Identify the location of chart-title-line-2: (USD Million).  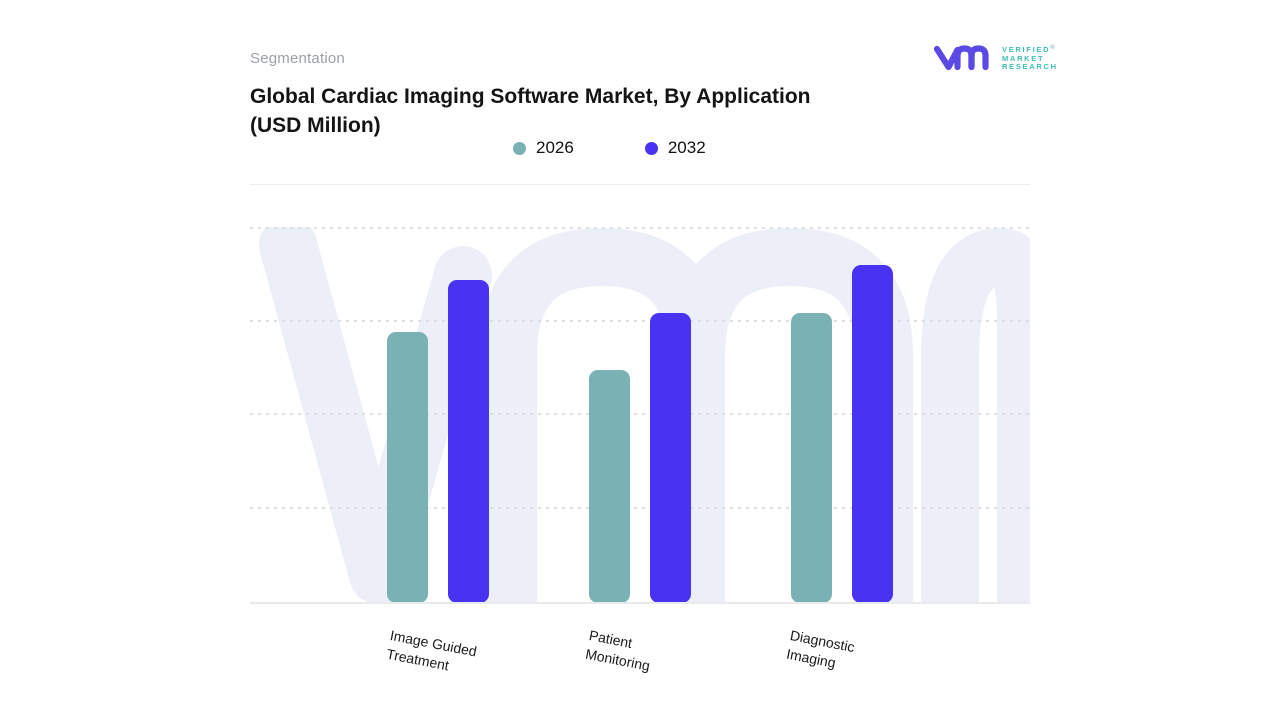
(315, 125).